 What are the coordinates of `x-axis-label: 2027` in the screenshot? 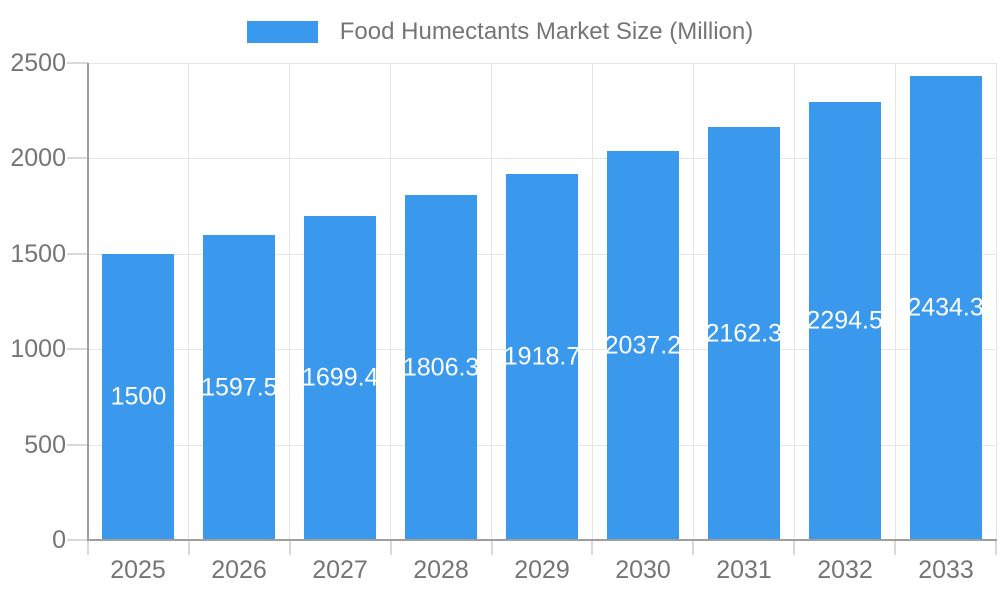 It's located at (340, 570).